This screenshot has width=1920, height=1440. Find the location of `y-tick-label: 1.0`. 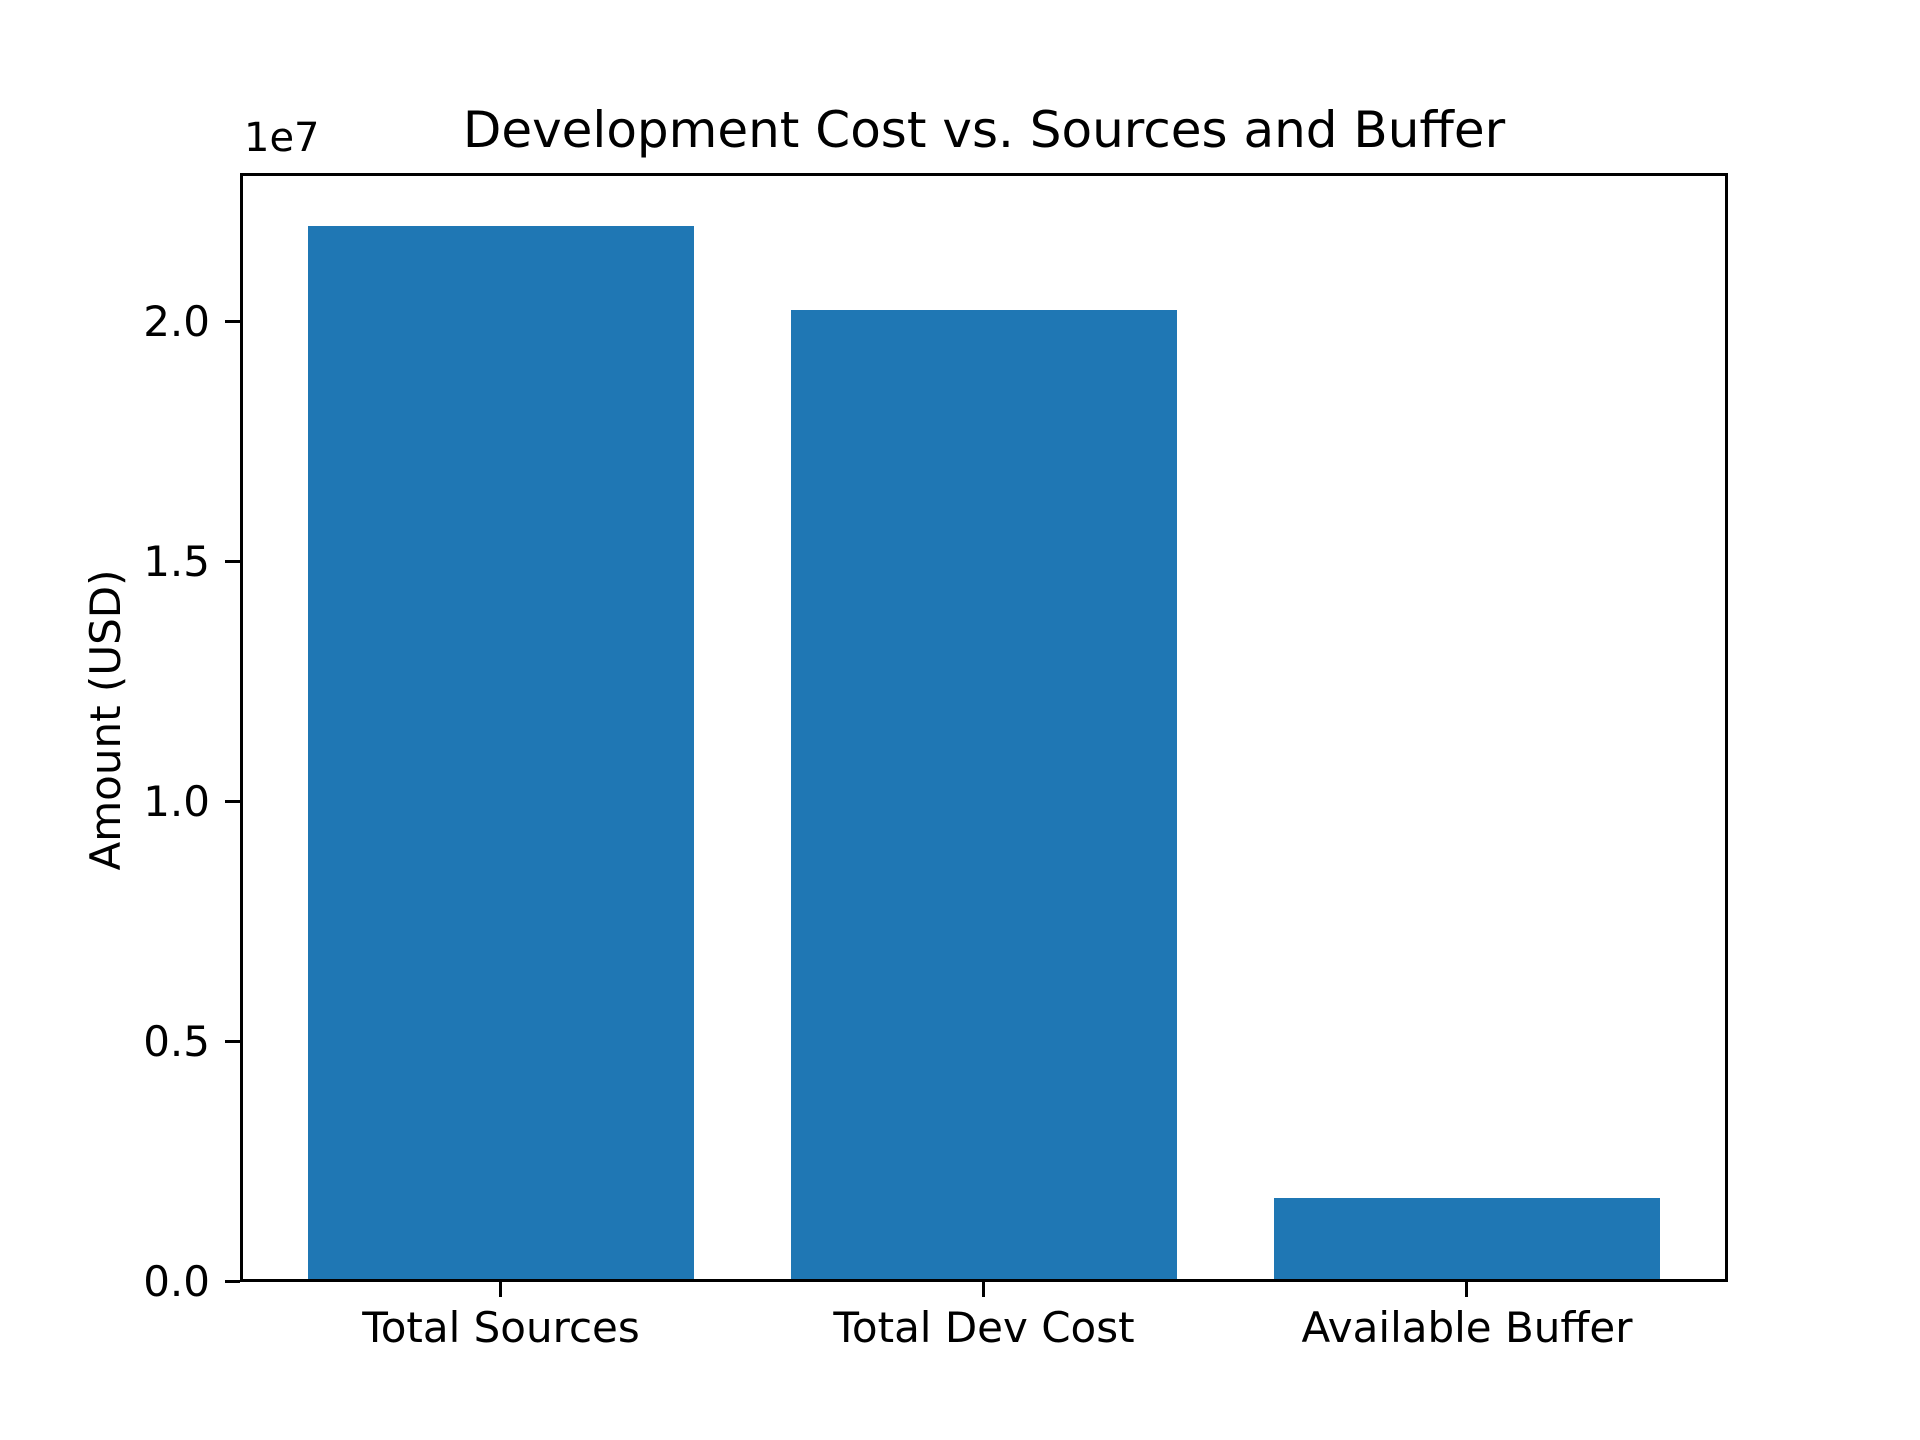

y-tick-label: 1.0 is located at coordinates (176, 801).